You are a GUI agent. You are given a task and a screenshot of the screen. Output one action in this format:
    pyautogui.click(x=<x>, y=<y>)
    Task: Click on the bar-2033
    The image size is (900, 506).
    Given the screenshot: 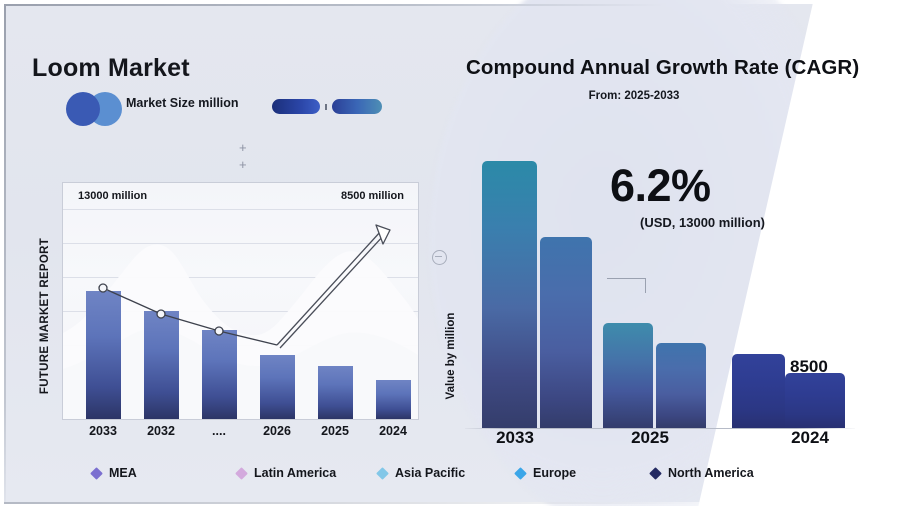 What is the action you would take?
    pyautogui.click(x=103, y=355)
    